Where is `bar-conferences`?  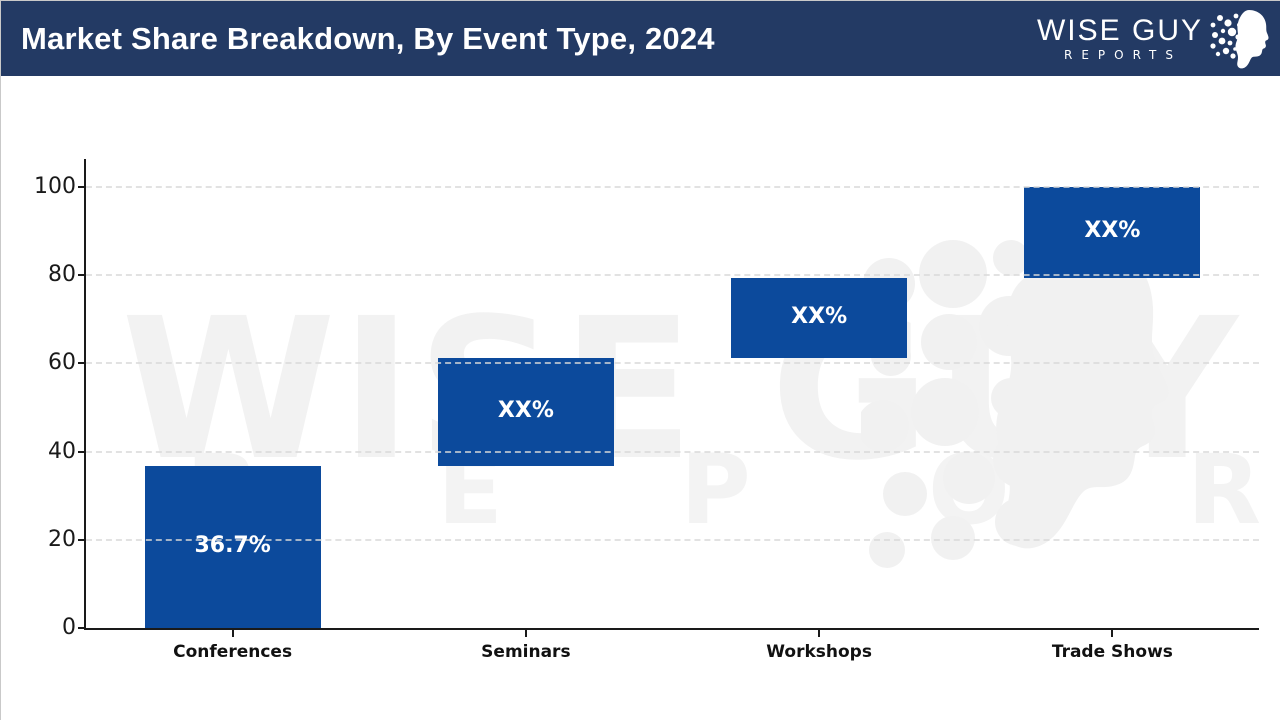 bar-conferences is located at coordinates (232, 547).